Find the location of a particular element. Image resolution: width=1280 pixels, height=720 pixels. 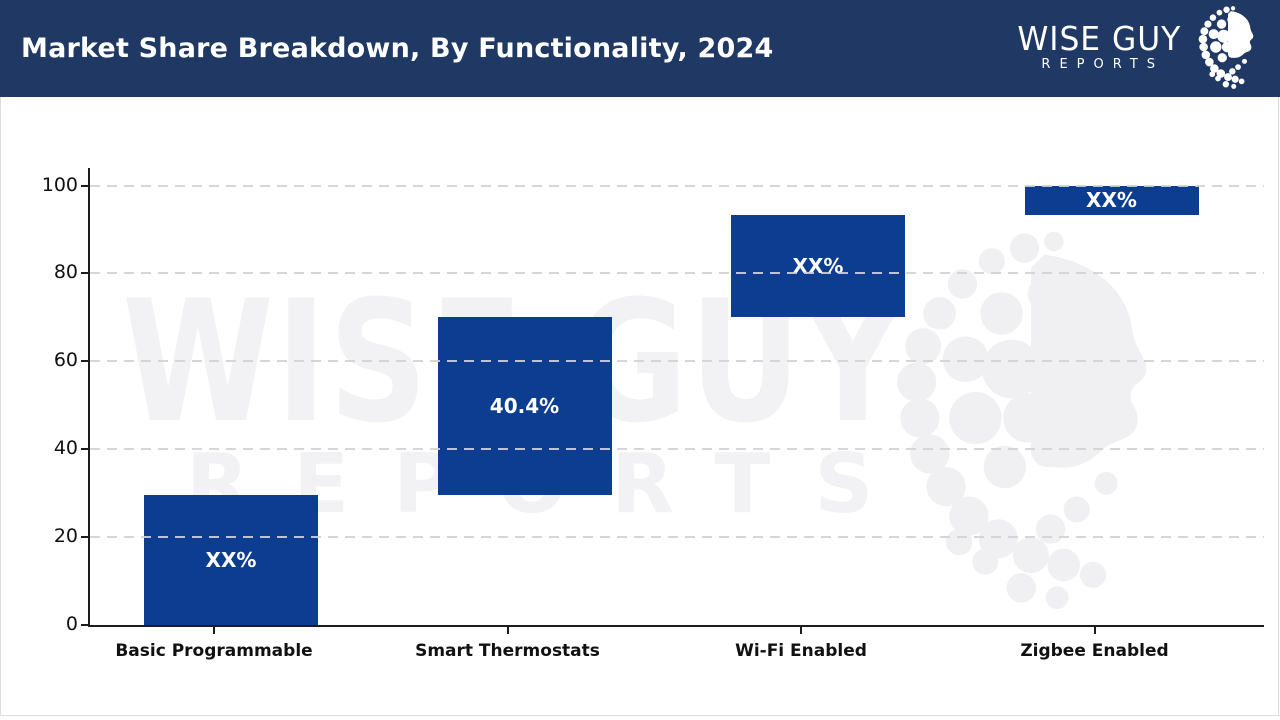

page-edge-bottom is located at coordinates (640, 715).